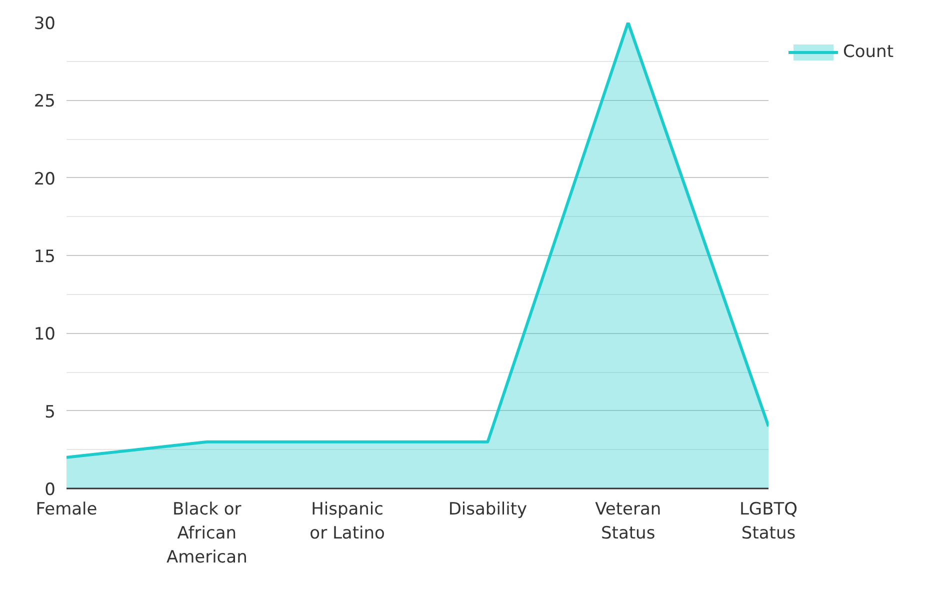  I want to click on x-tick-label: Black or African American, so click(207, 534).